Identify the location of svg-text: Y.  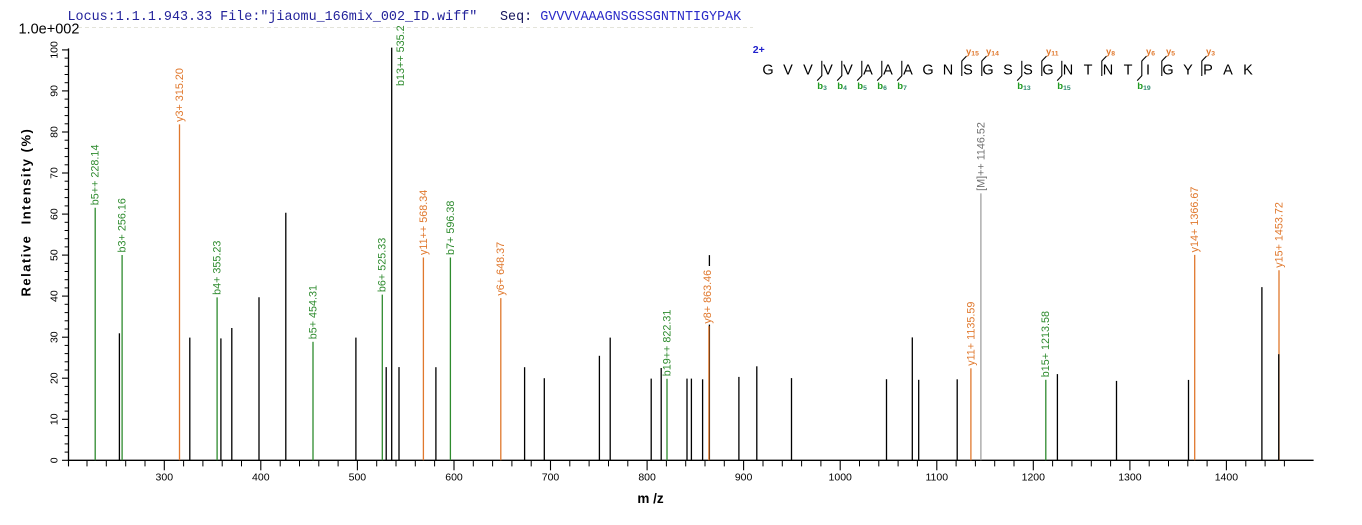
(1188, 71).